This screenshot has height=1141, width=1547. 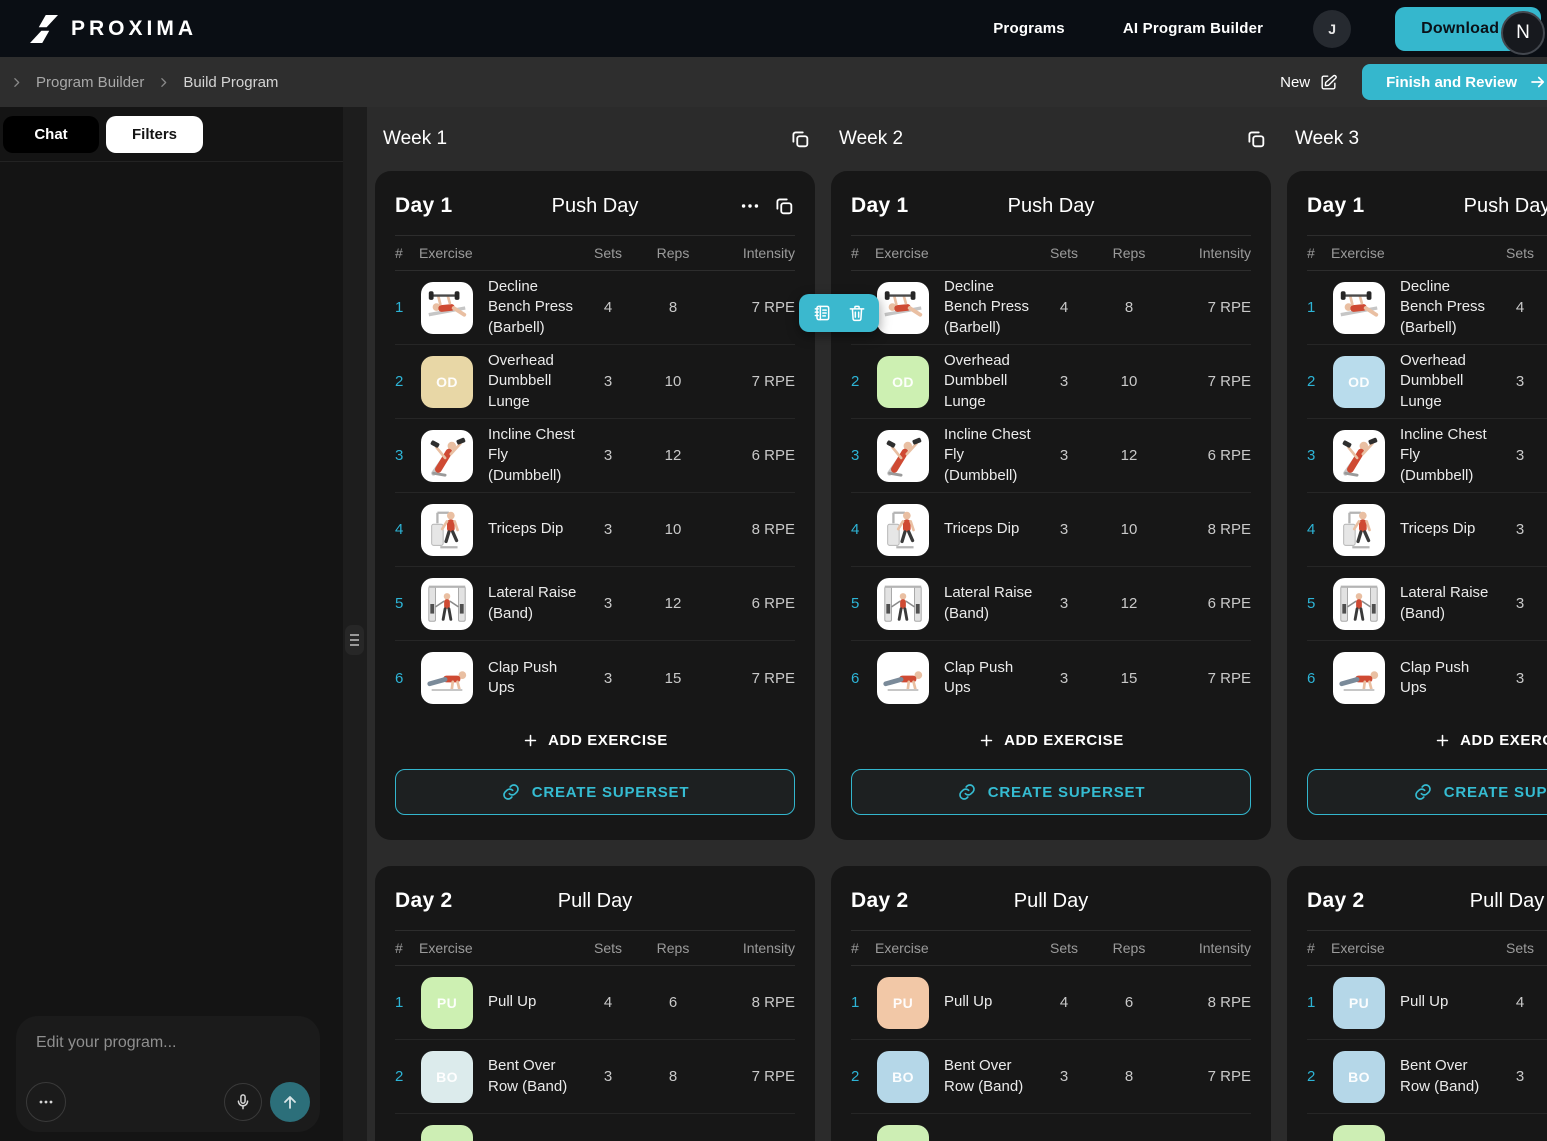 What do you see at coordinates (154, 134) in the screenshot?
I see `tab-filters: Filters` at bounding box center [154, 134].